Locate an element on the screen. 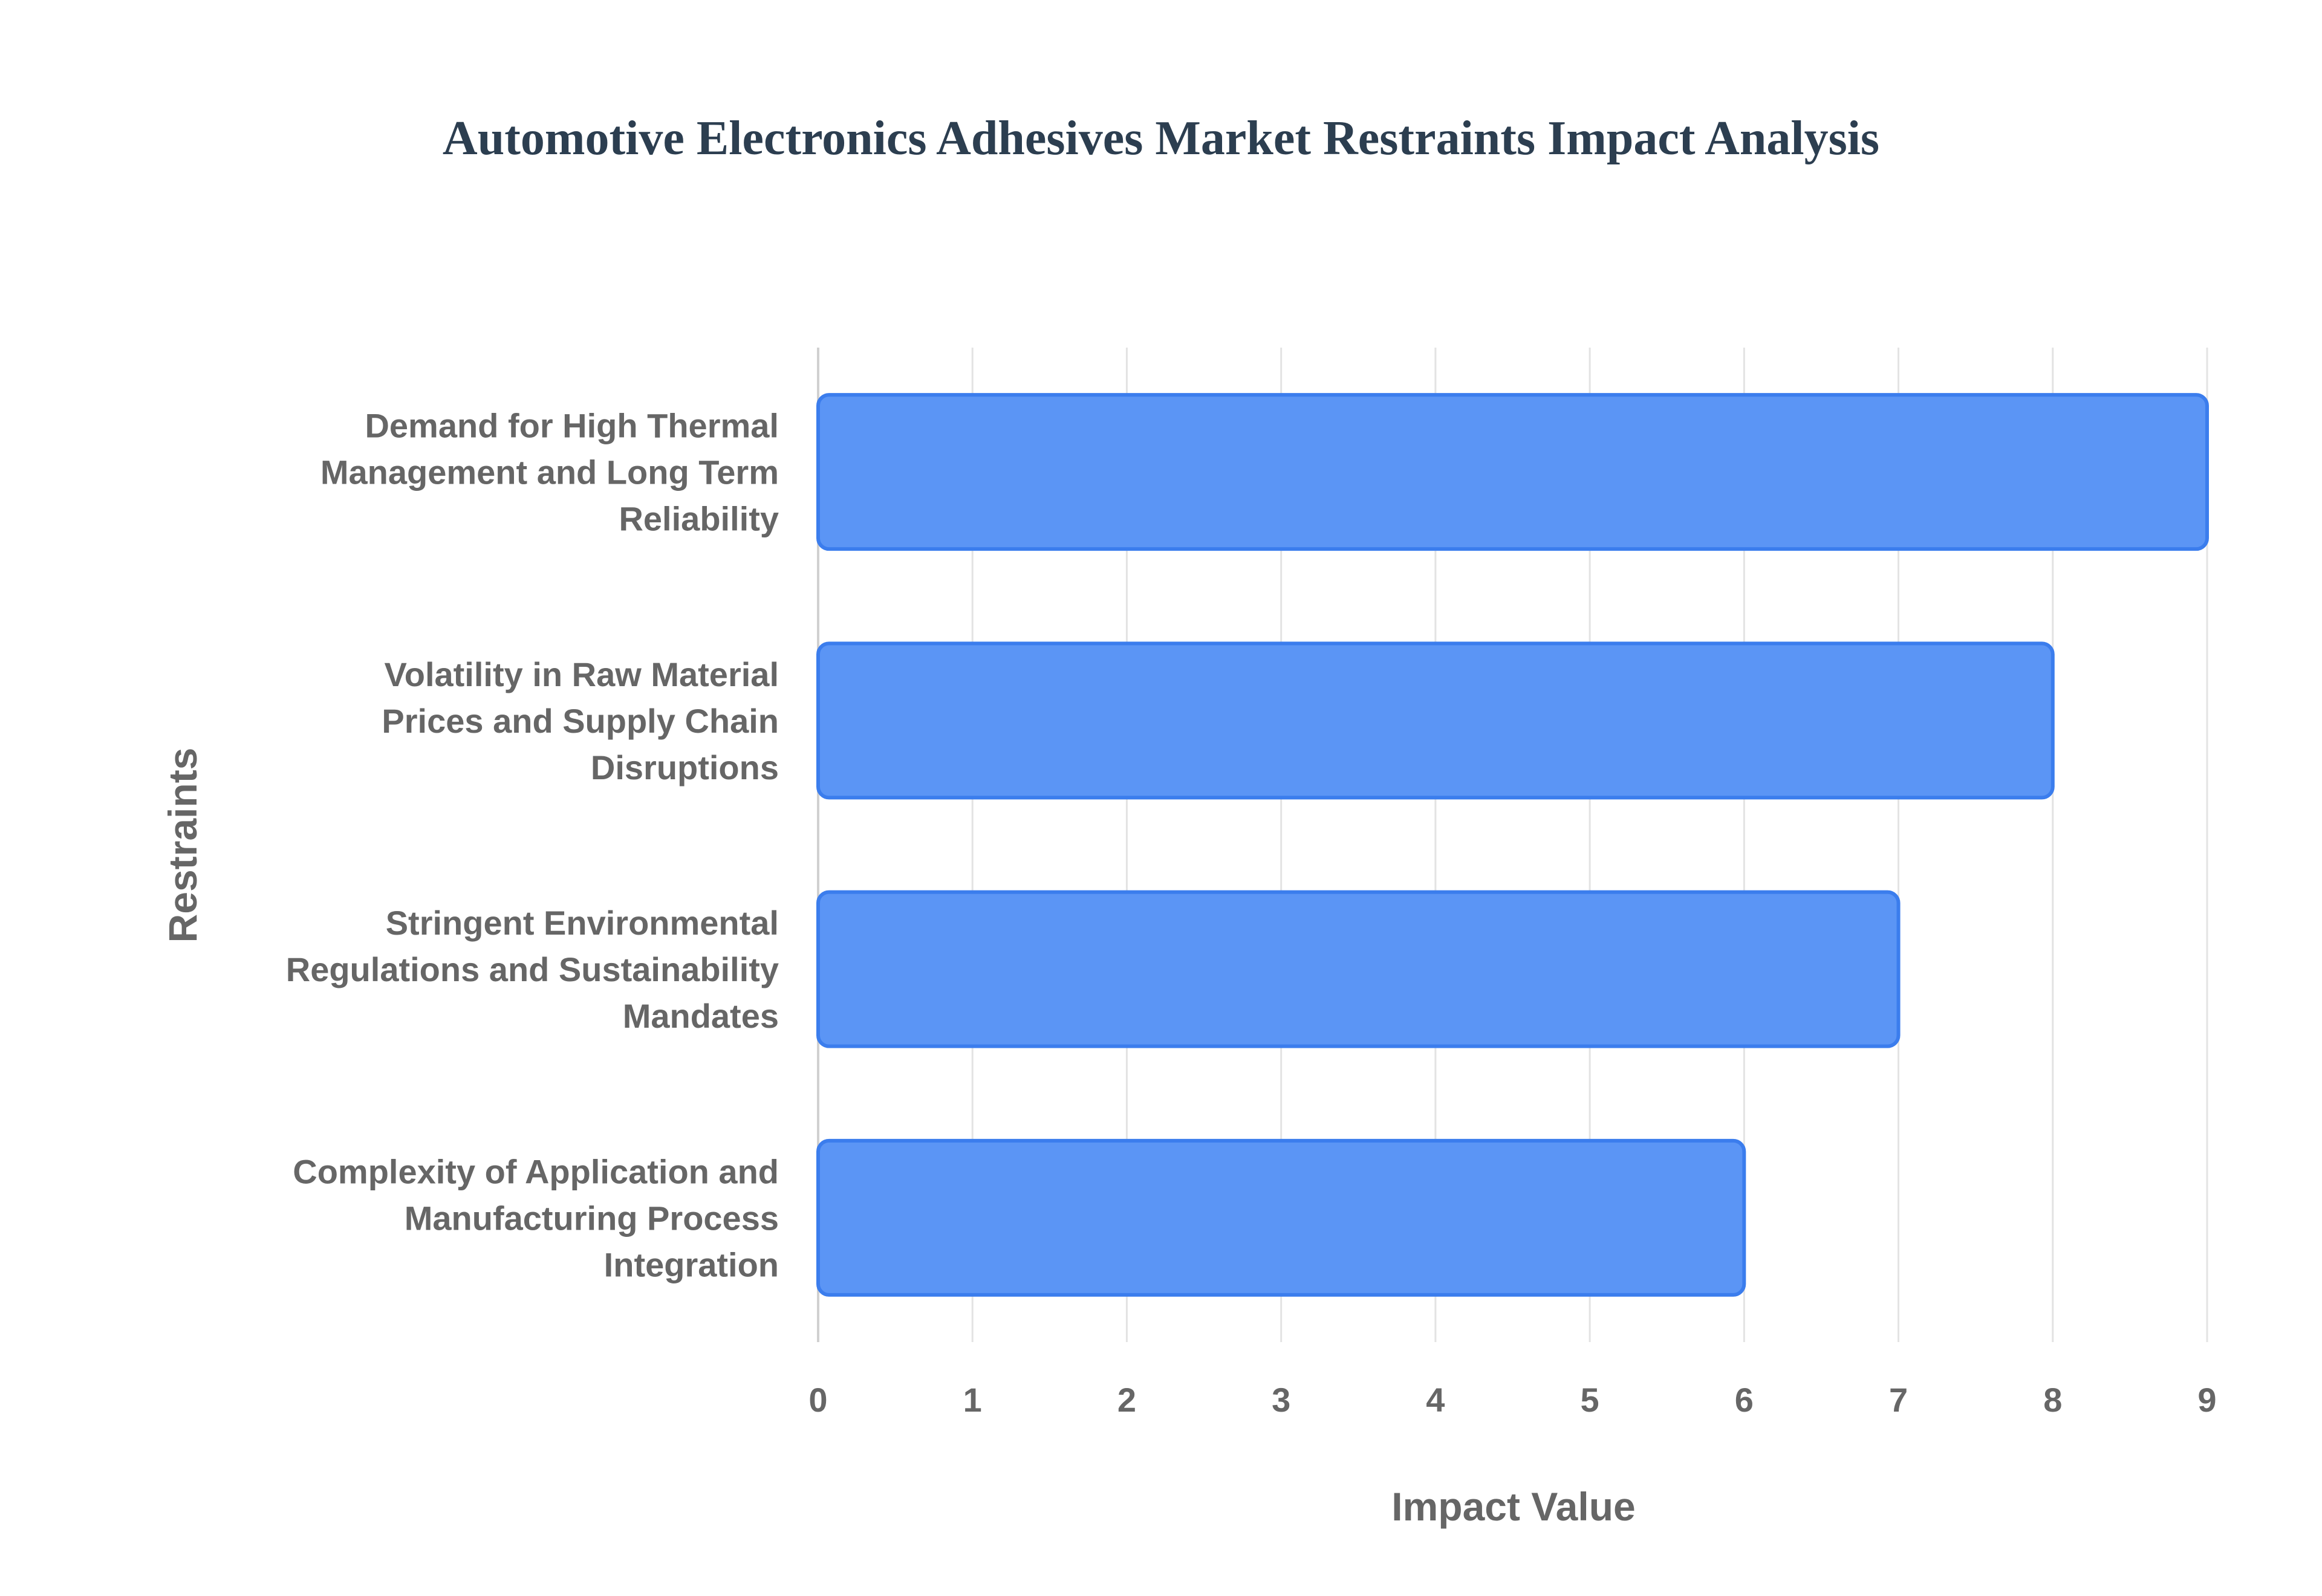 This screenshot has width=2322, height=1596. category-label-line: Regulations and Sustainability is located at coordinates (532, 969).